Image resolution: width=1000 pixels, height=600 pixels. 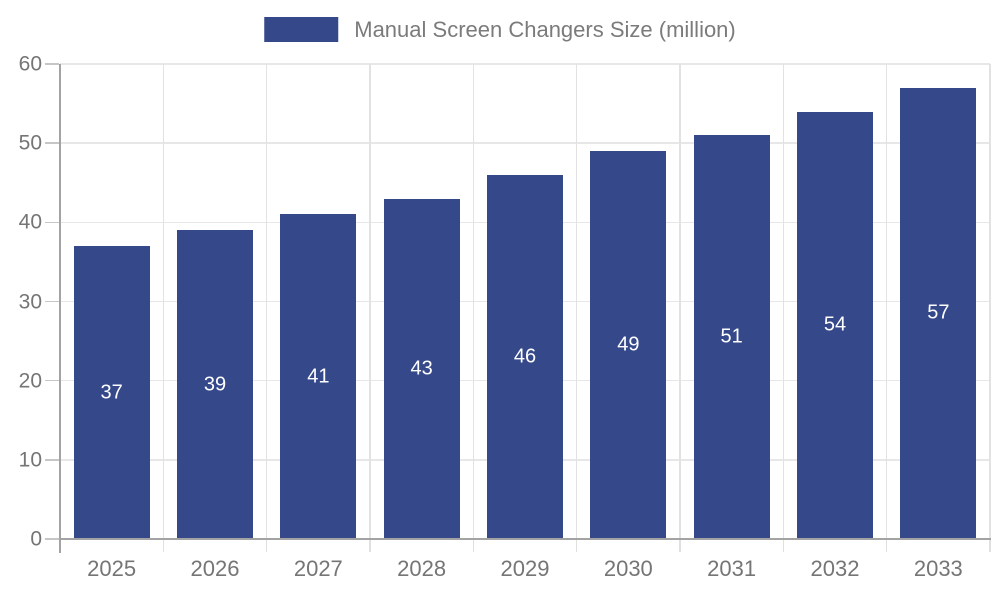 I want to click on bar-value-label: 43, so click(x=421, y=368).